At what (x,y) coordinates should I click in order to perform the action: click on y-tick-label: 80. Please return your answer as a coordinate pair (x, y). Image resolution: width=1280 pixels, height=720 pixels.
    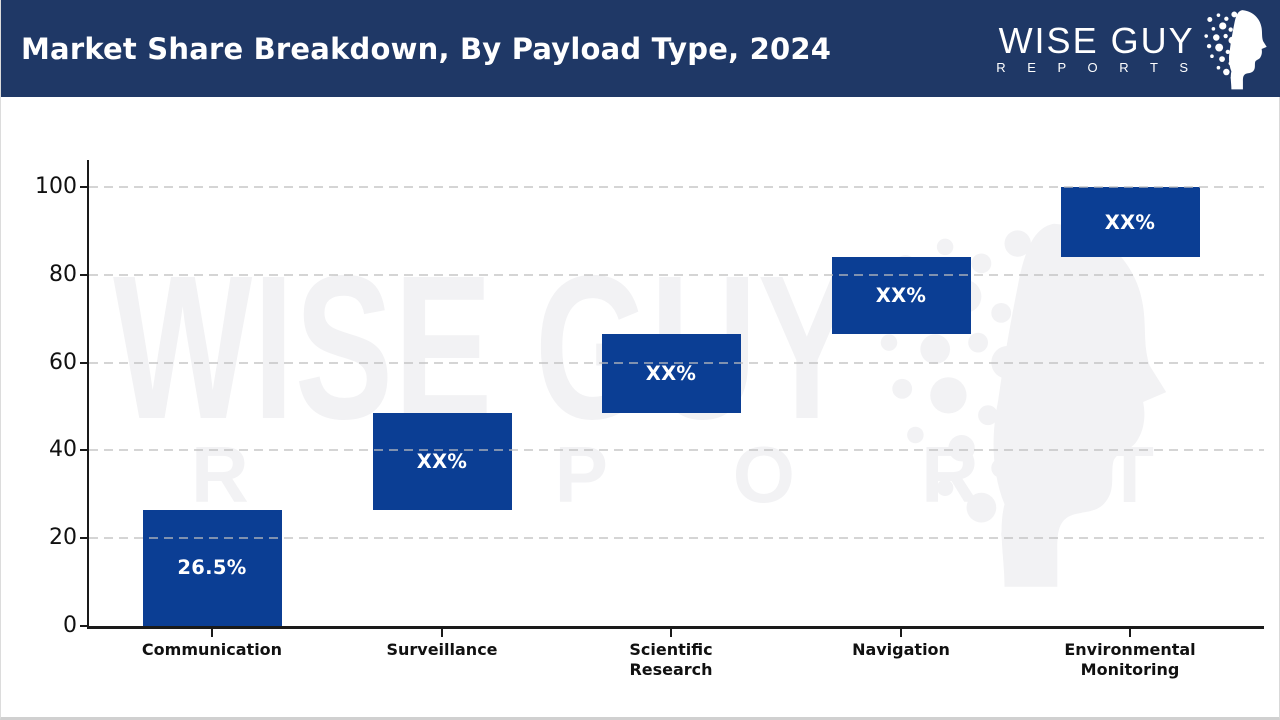
    Looking at the image, I should click on (63, 274).